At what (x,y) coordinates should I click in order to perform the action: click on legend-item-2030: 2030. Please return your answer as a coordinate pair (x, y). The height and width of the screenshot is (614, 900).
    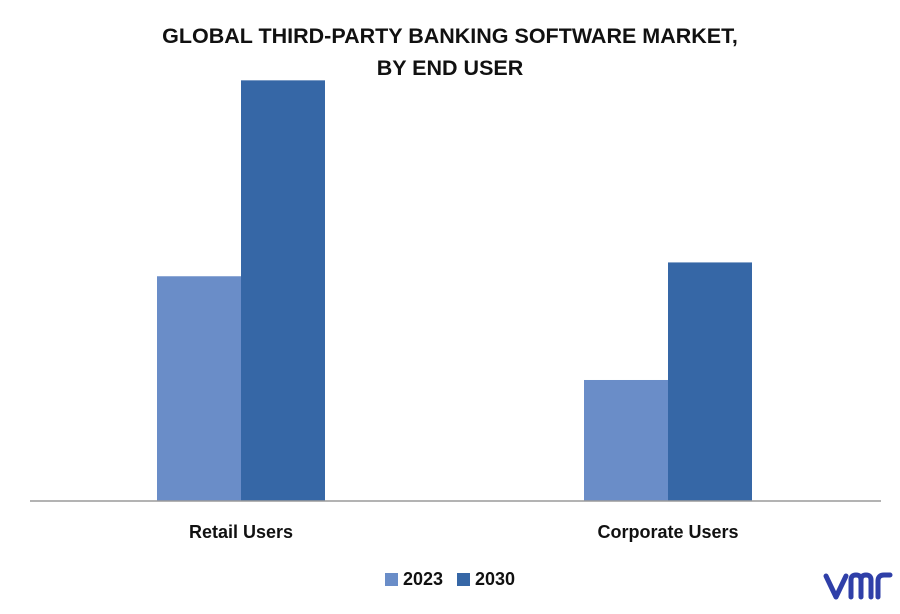
    Looking at the image, I should click on (486, 579).